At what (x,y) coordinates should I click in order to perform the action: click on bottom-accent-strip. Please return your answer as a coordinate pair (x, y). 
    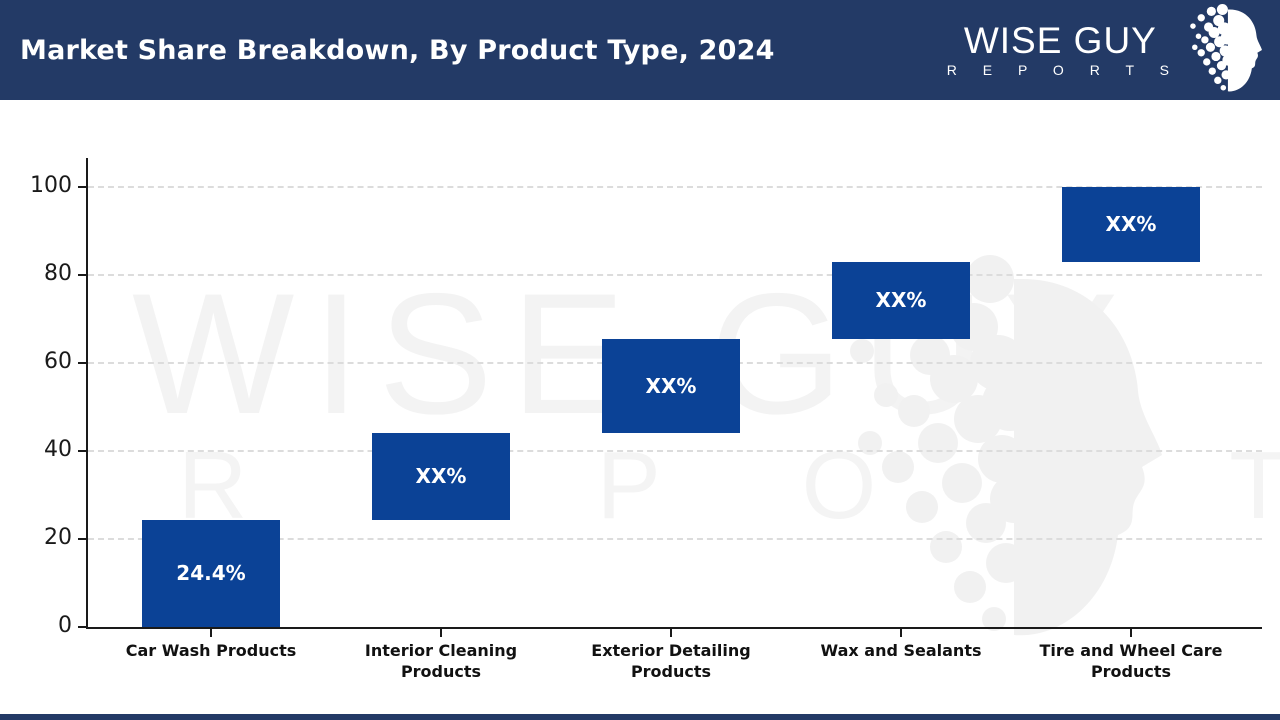
    Looking at the image, I should click on (640, 717).